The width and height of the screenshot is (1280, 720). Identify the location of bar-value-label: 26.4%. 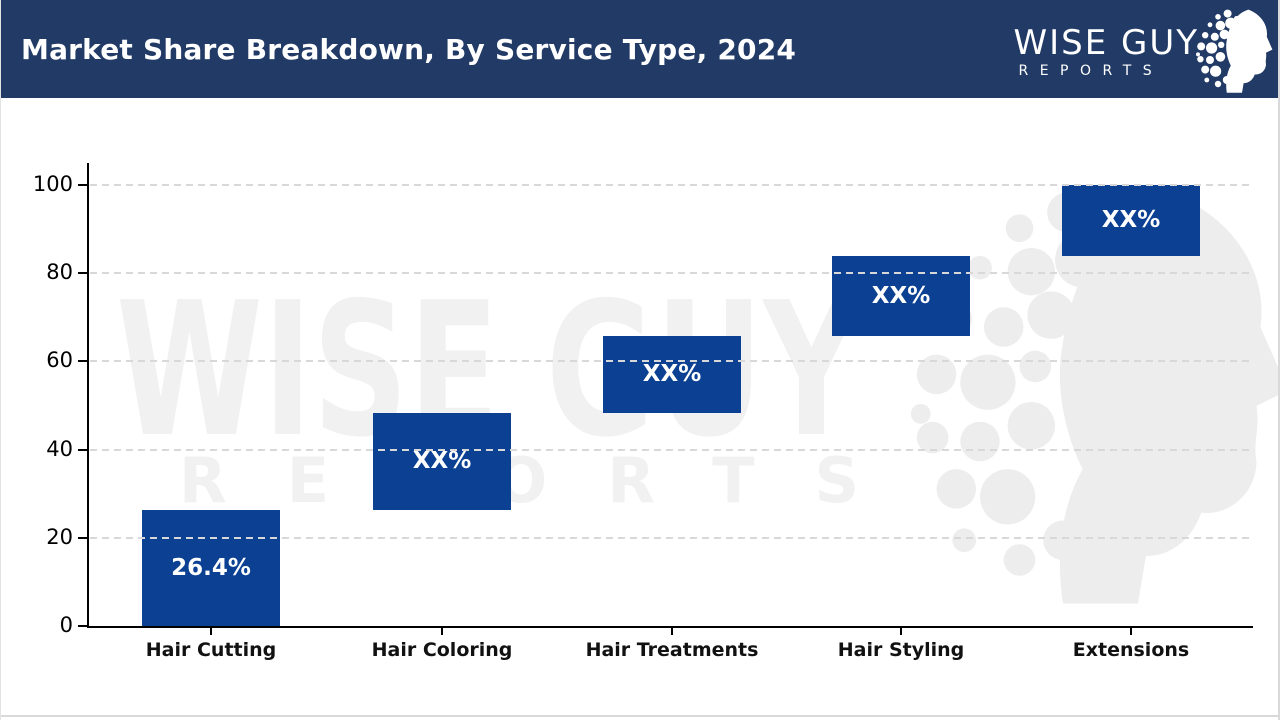
(211, 567).